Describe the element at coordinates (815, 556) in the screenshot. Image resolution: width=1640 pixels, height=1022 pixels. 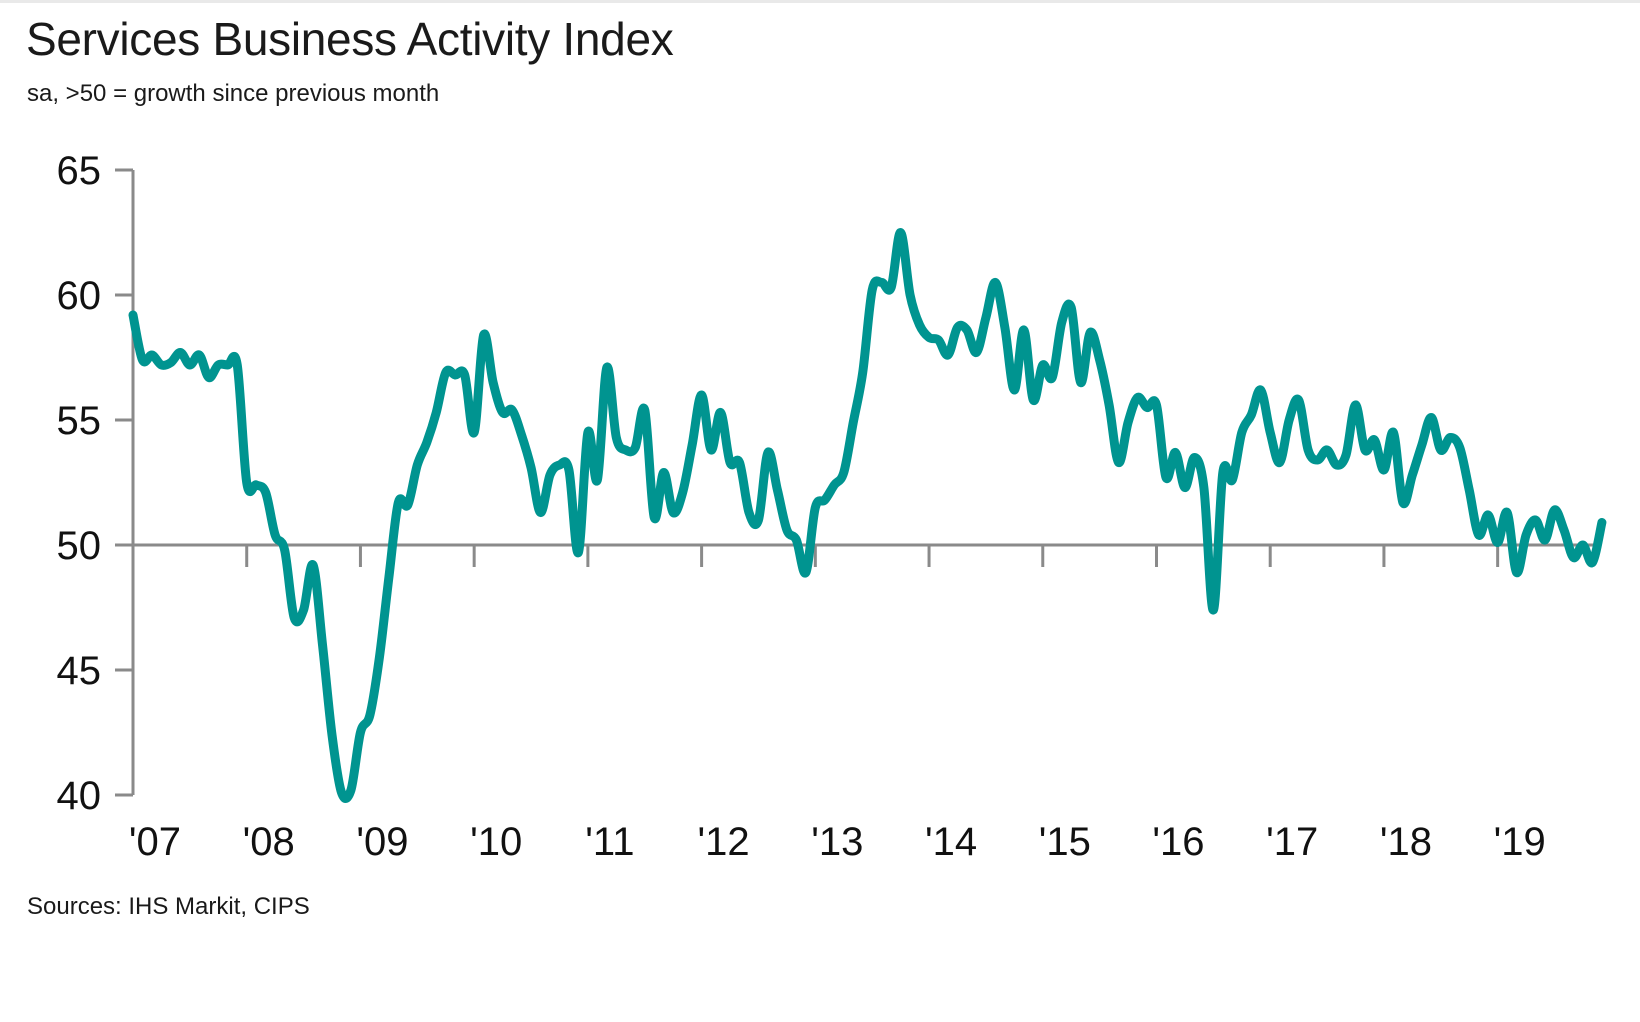
I see `x-axis-tick-group` at that location.